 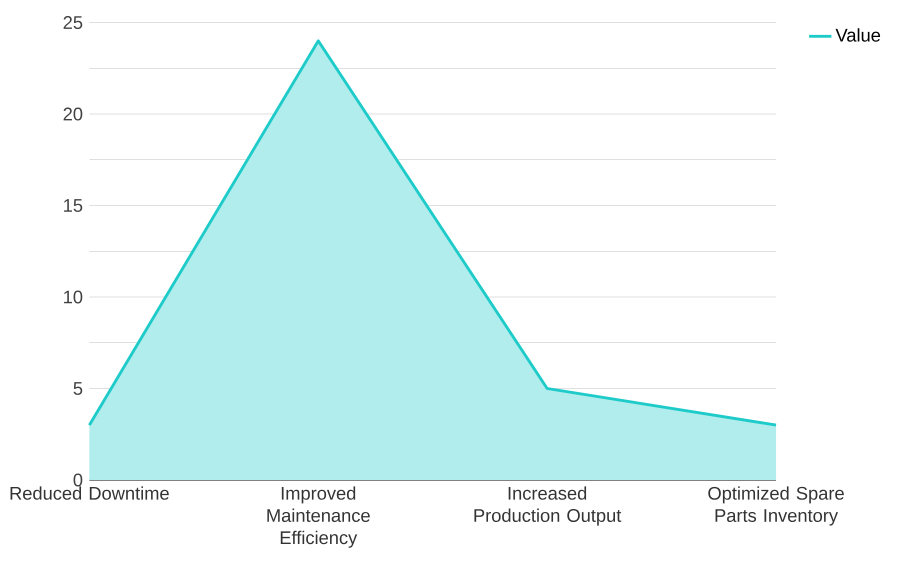 I want to click on x-tick-label: Increased Production Output, so click(x=548, y=506).